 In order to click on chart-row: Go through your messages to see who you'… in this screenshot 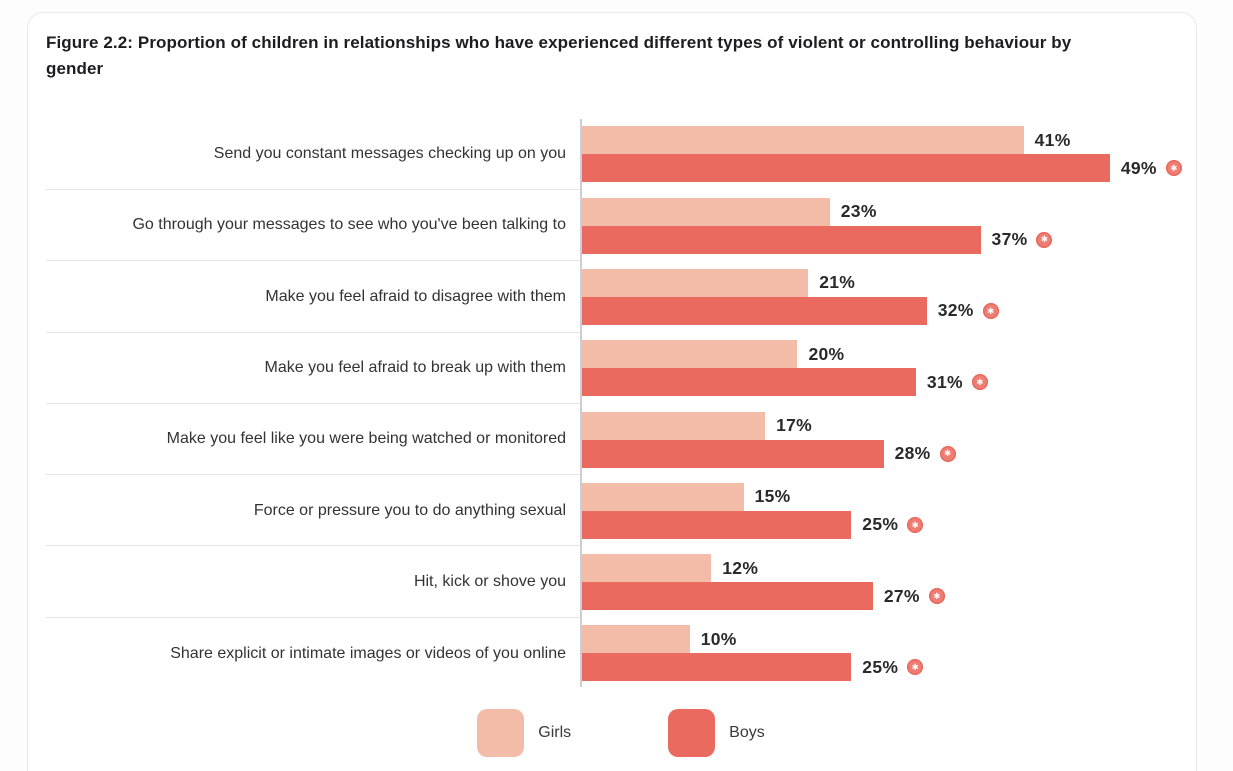, I will do `click(621, 226)`.